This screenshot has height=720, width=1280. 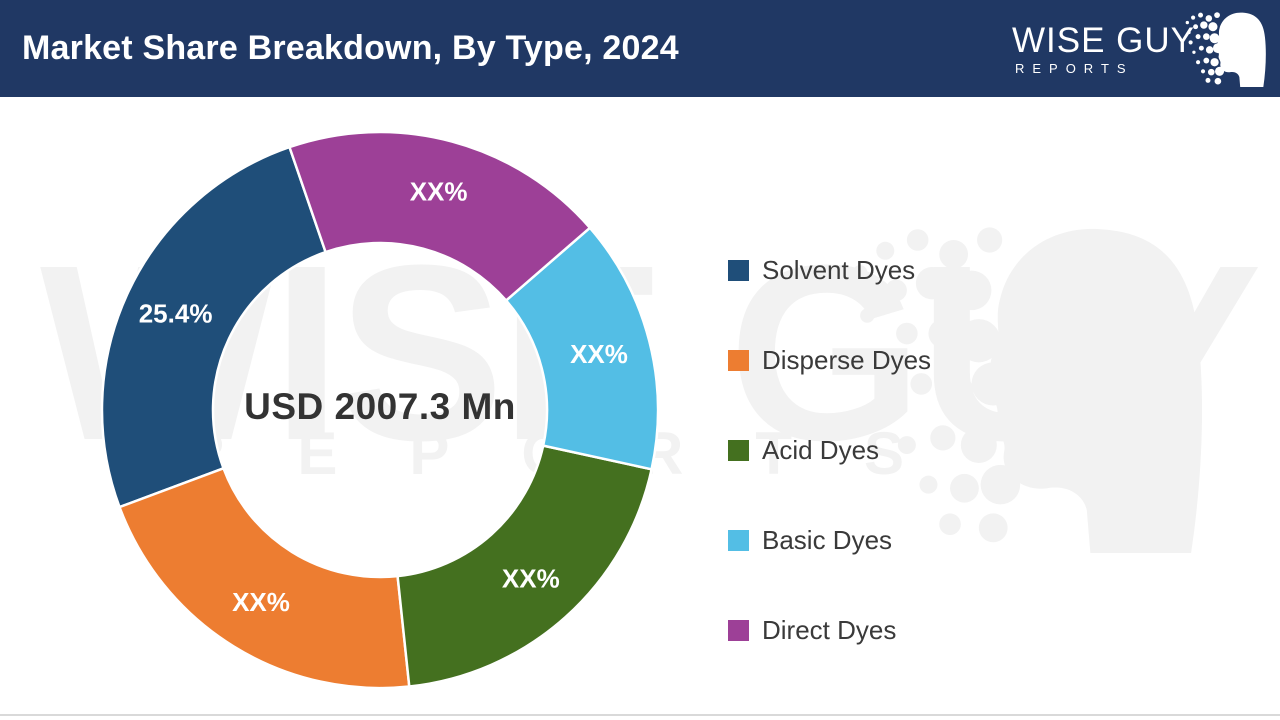 I want to click on legend-label: Basic Dyes, so click(x=827, y=540).